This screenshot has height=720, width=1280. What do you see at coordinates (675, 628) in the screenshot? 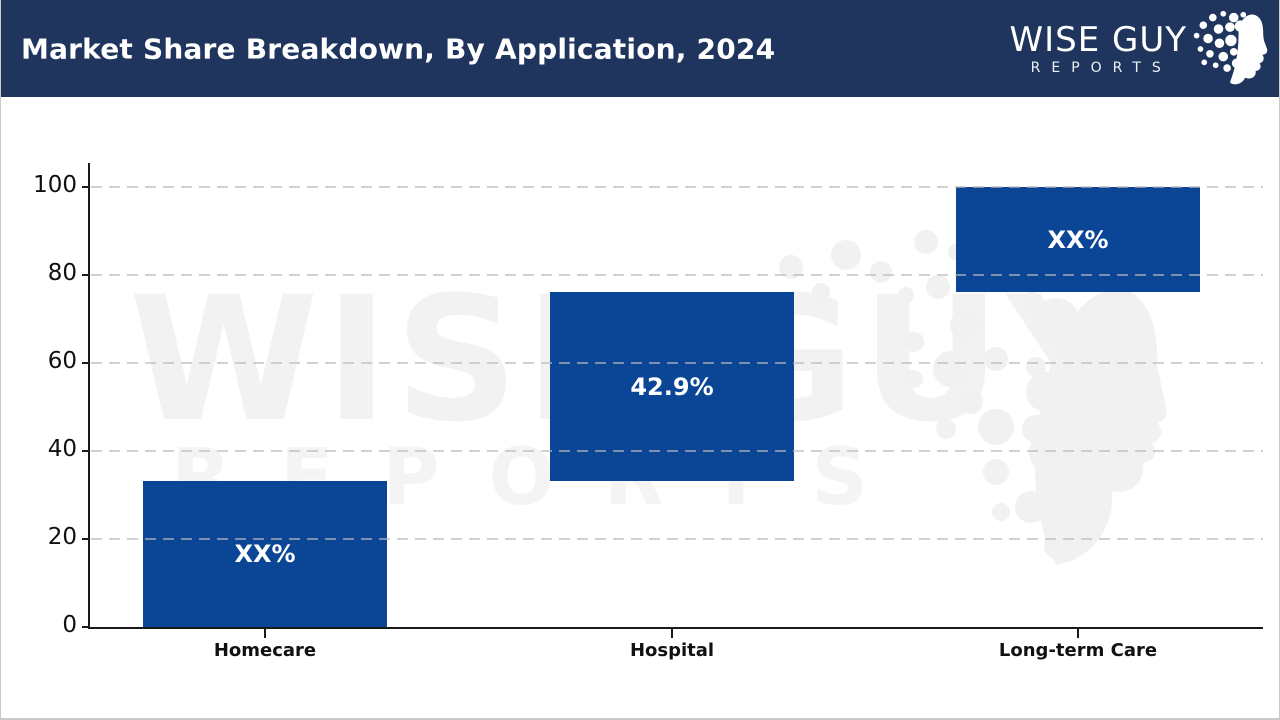
I see `x-axis-line` at bounding box center [675, 628].